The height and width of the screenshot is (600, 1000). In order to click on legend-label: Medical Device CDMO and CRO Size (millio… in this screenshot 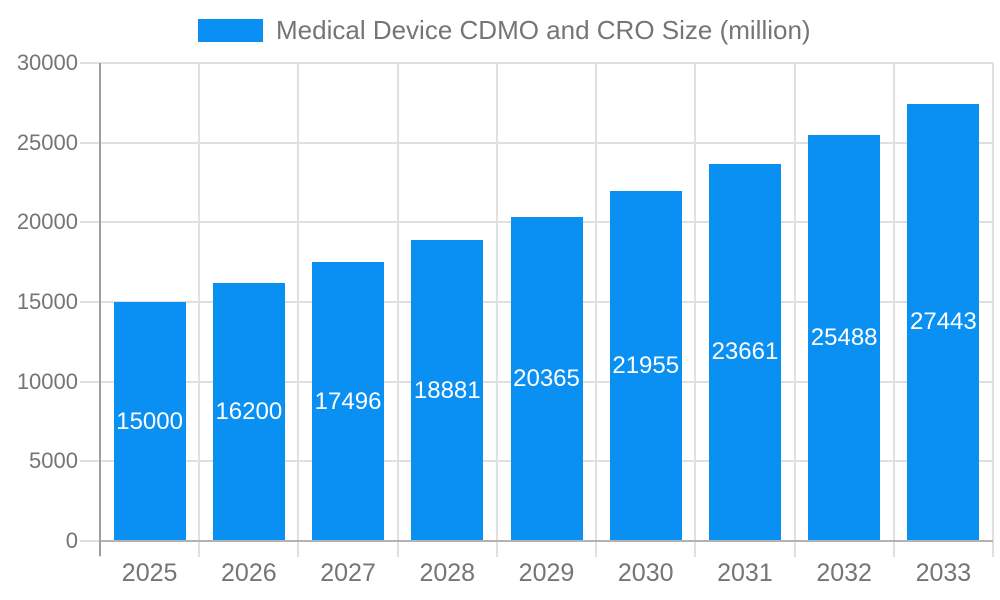, I will do `click(543, 30)`.